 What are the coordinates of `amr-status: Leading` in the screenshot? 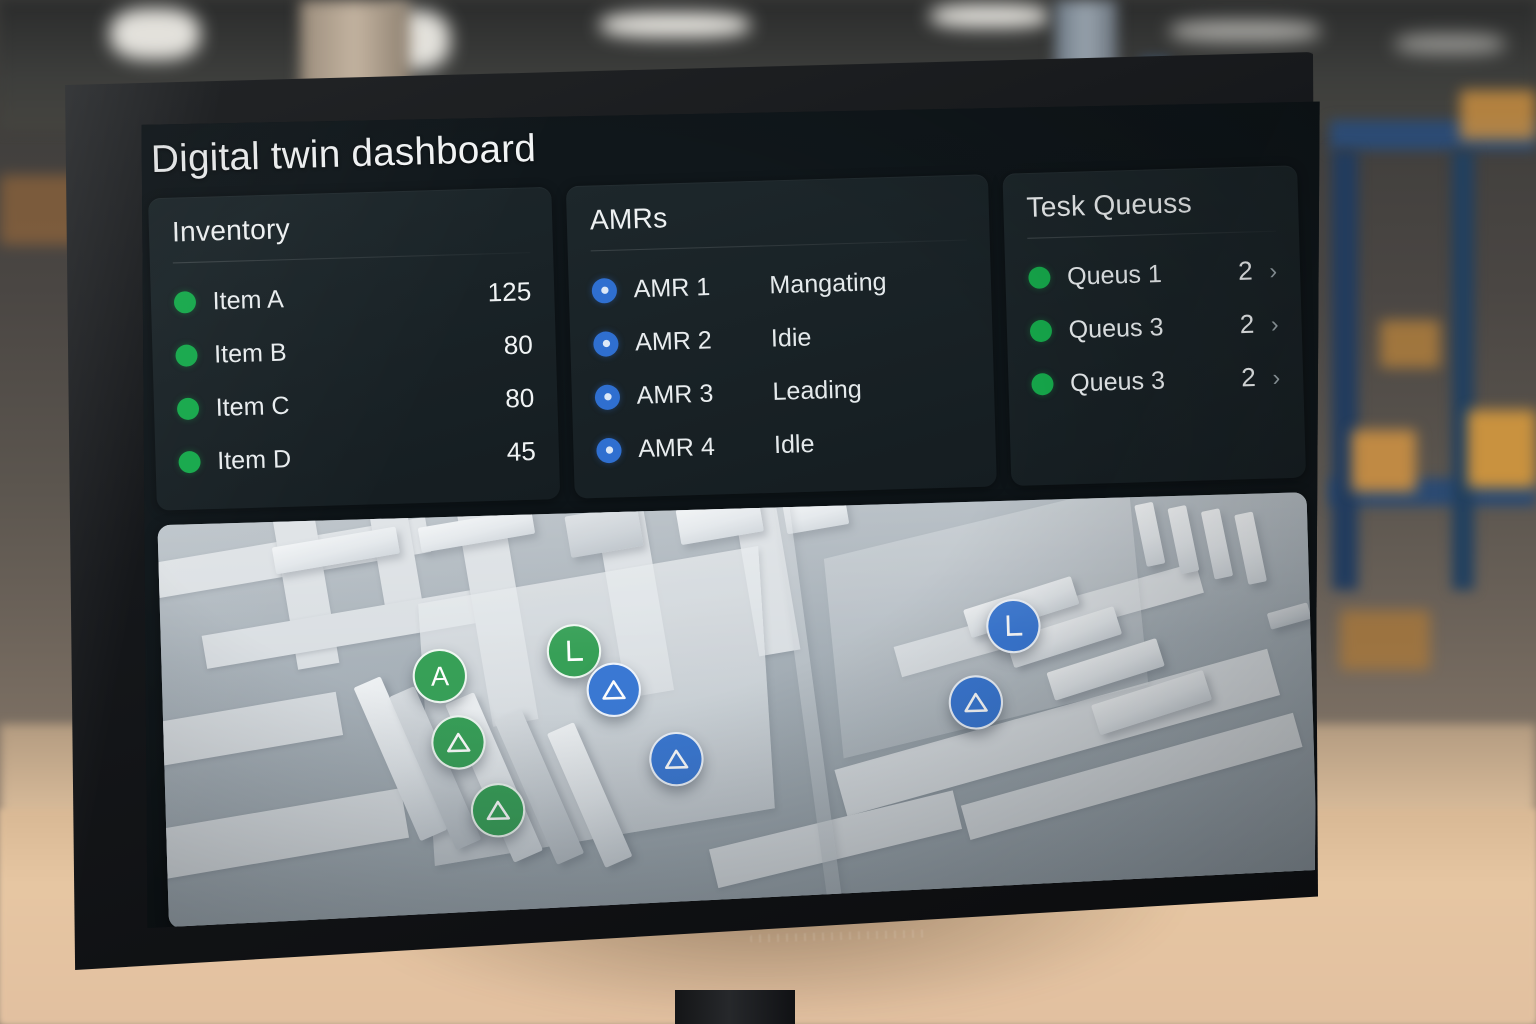 It's located at (817, 390).